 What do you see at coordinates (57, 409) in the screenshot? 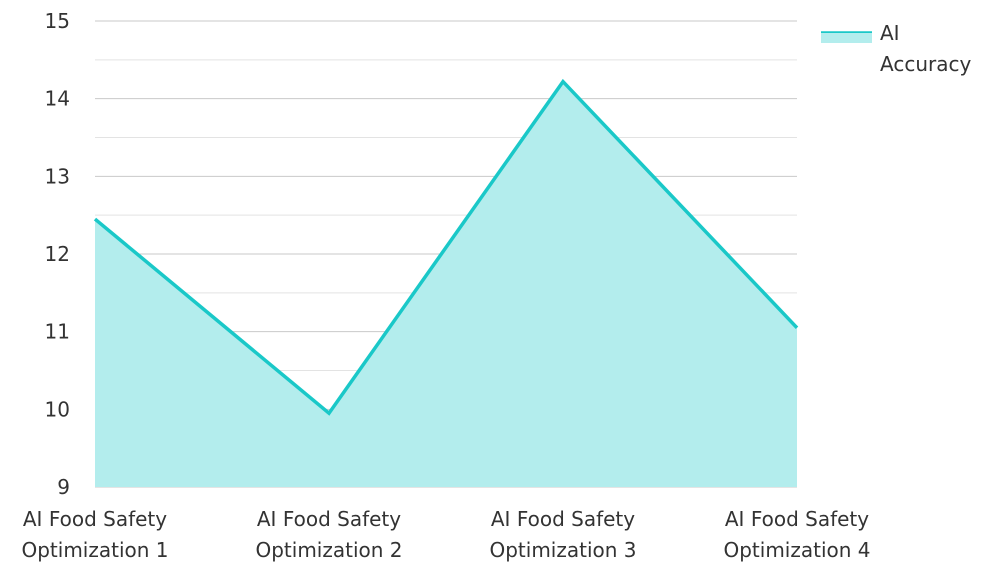
I see `y-tick-label: 10` at bounding box center [57, 409].